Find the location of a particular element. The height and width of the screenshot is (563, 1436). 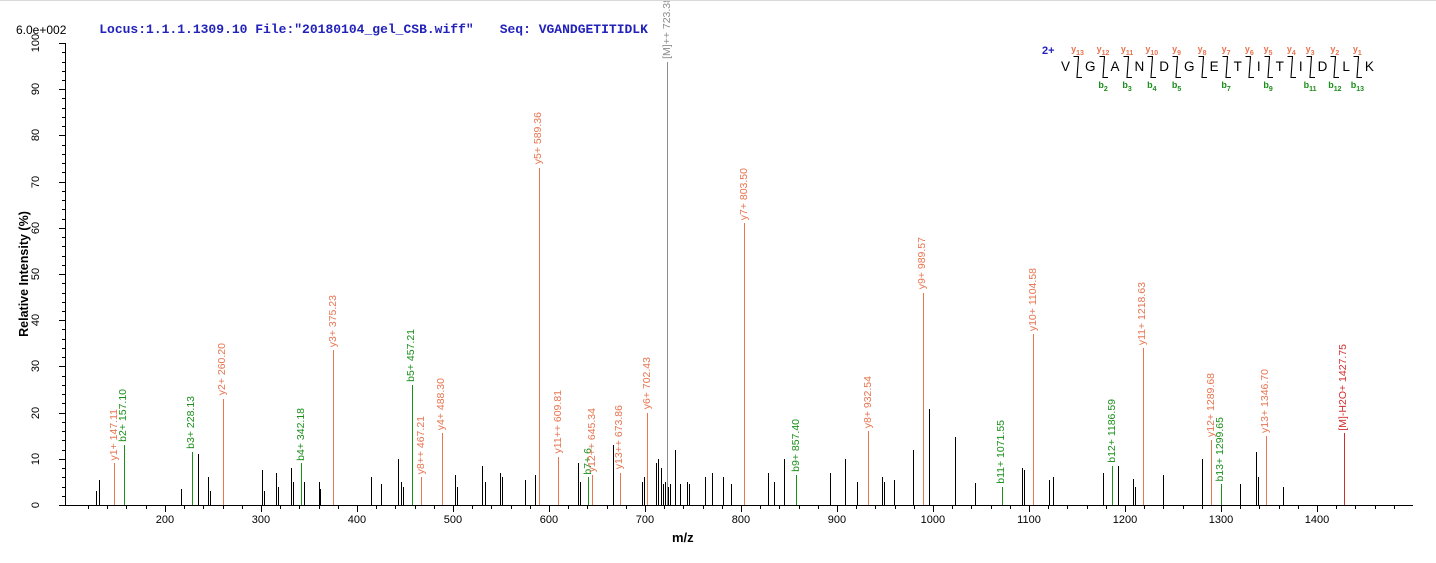

y-ion-label: y1 is located at coordinates (1357, 50).